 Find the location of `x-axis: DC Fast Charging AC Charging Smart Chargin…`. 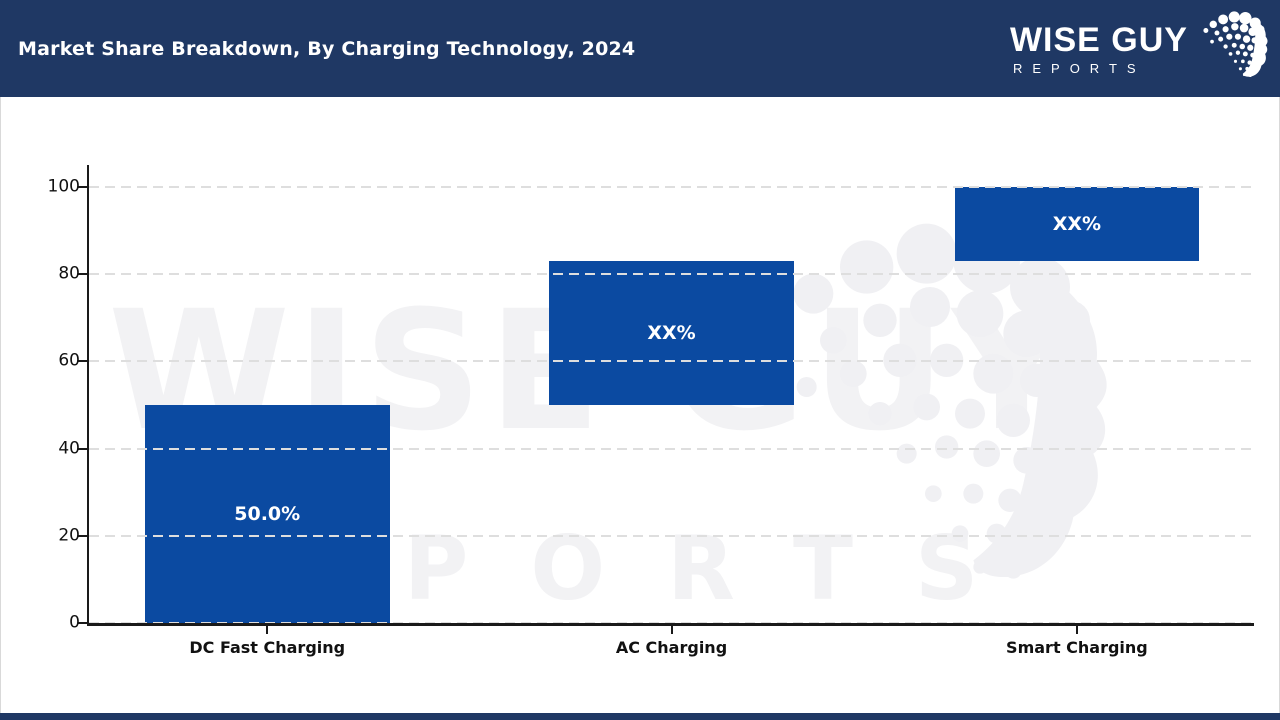

x-axis: DC Fast Charging AC Charging Smart Chargin… is located at coordinates (671, 652).